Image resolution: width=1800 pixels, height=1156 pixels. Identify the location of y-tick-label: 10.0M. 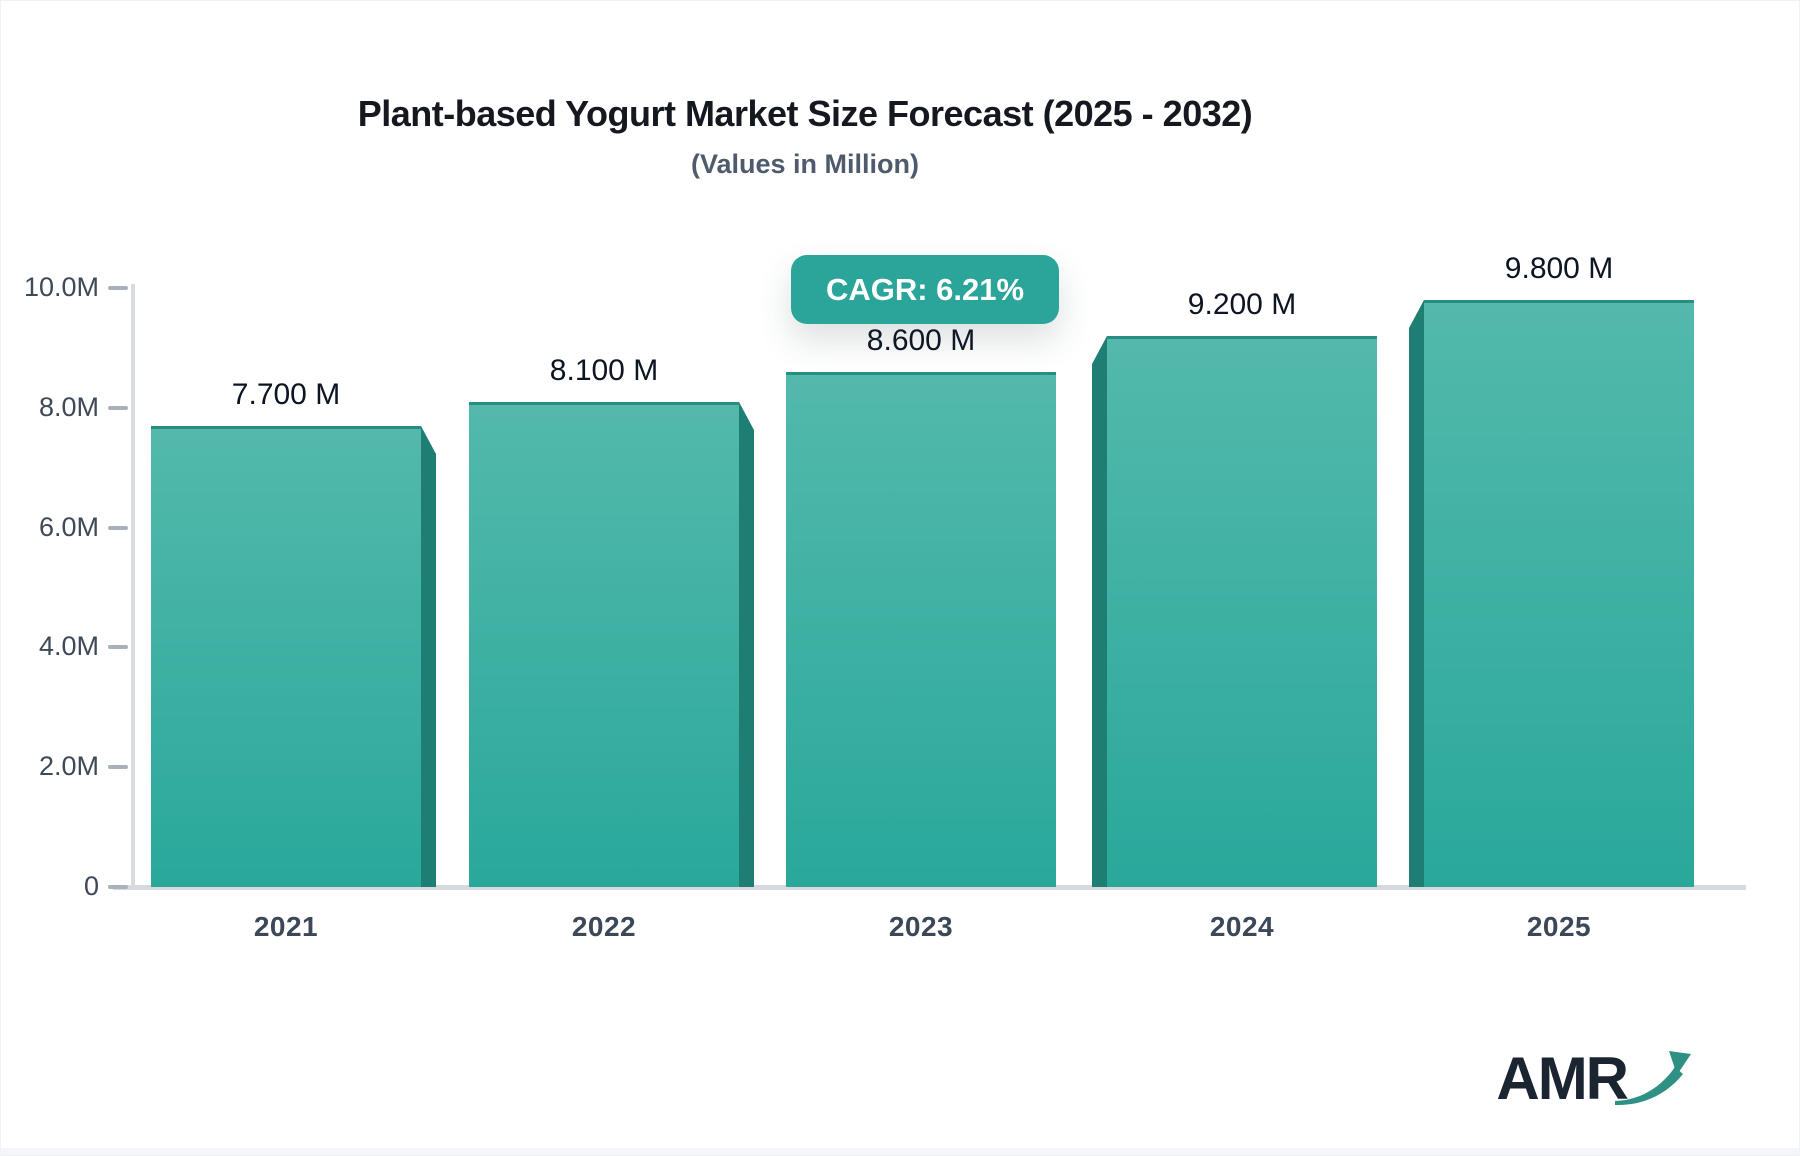
(61, 287).